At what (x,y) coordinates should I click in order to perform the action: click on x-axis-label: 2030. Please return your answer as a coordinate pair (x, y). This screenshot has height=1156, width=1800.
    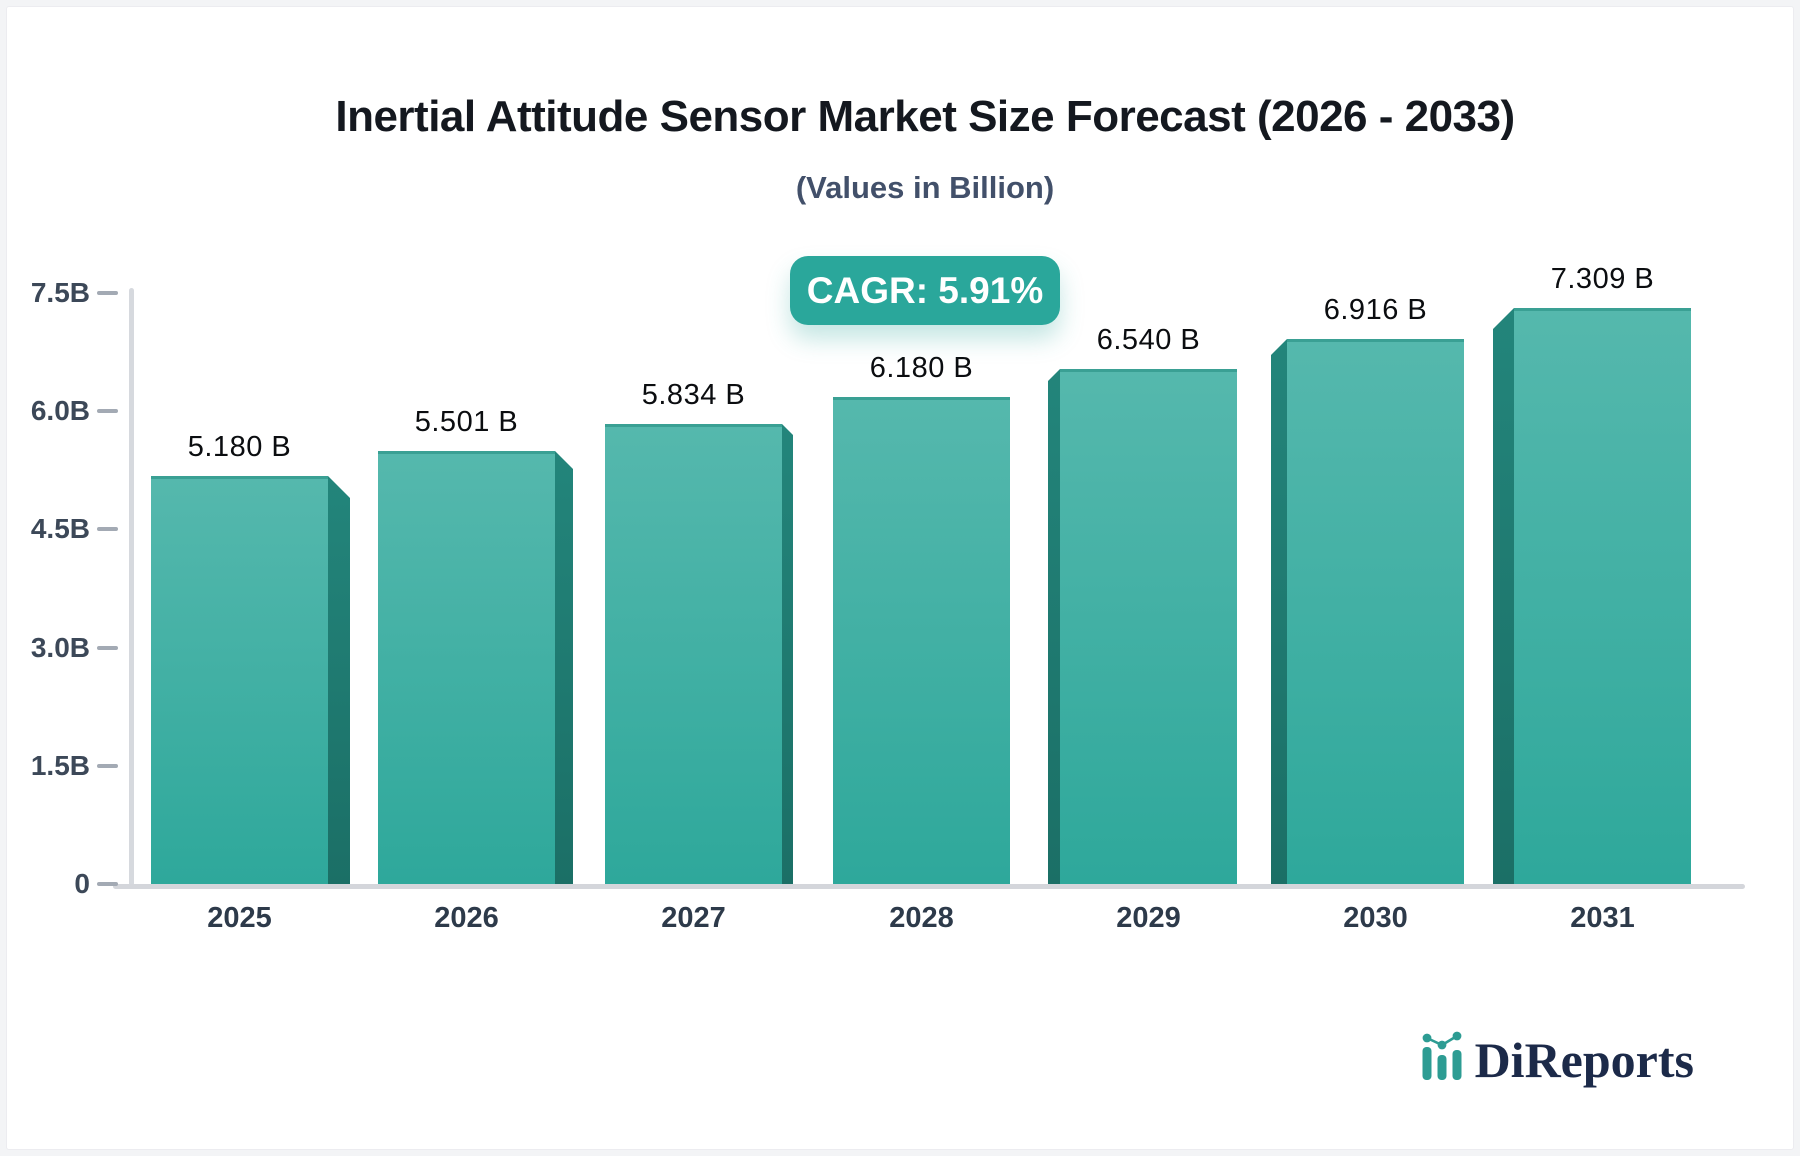
    Looking at the image, I should click on (1375, 918).